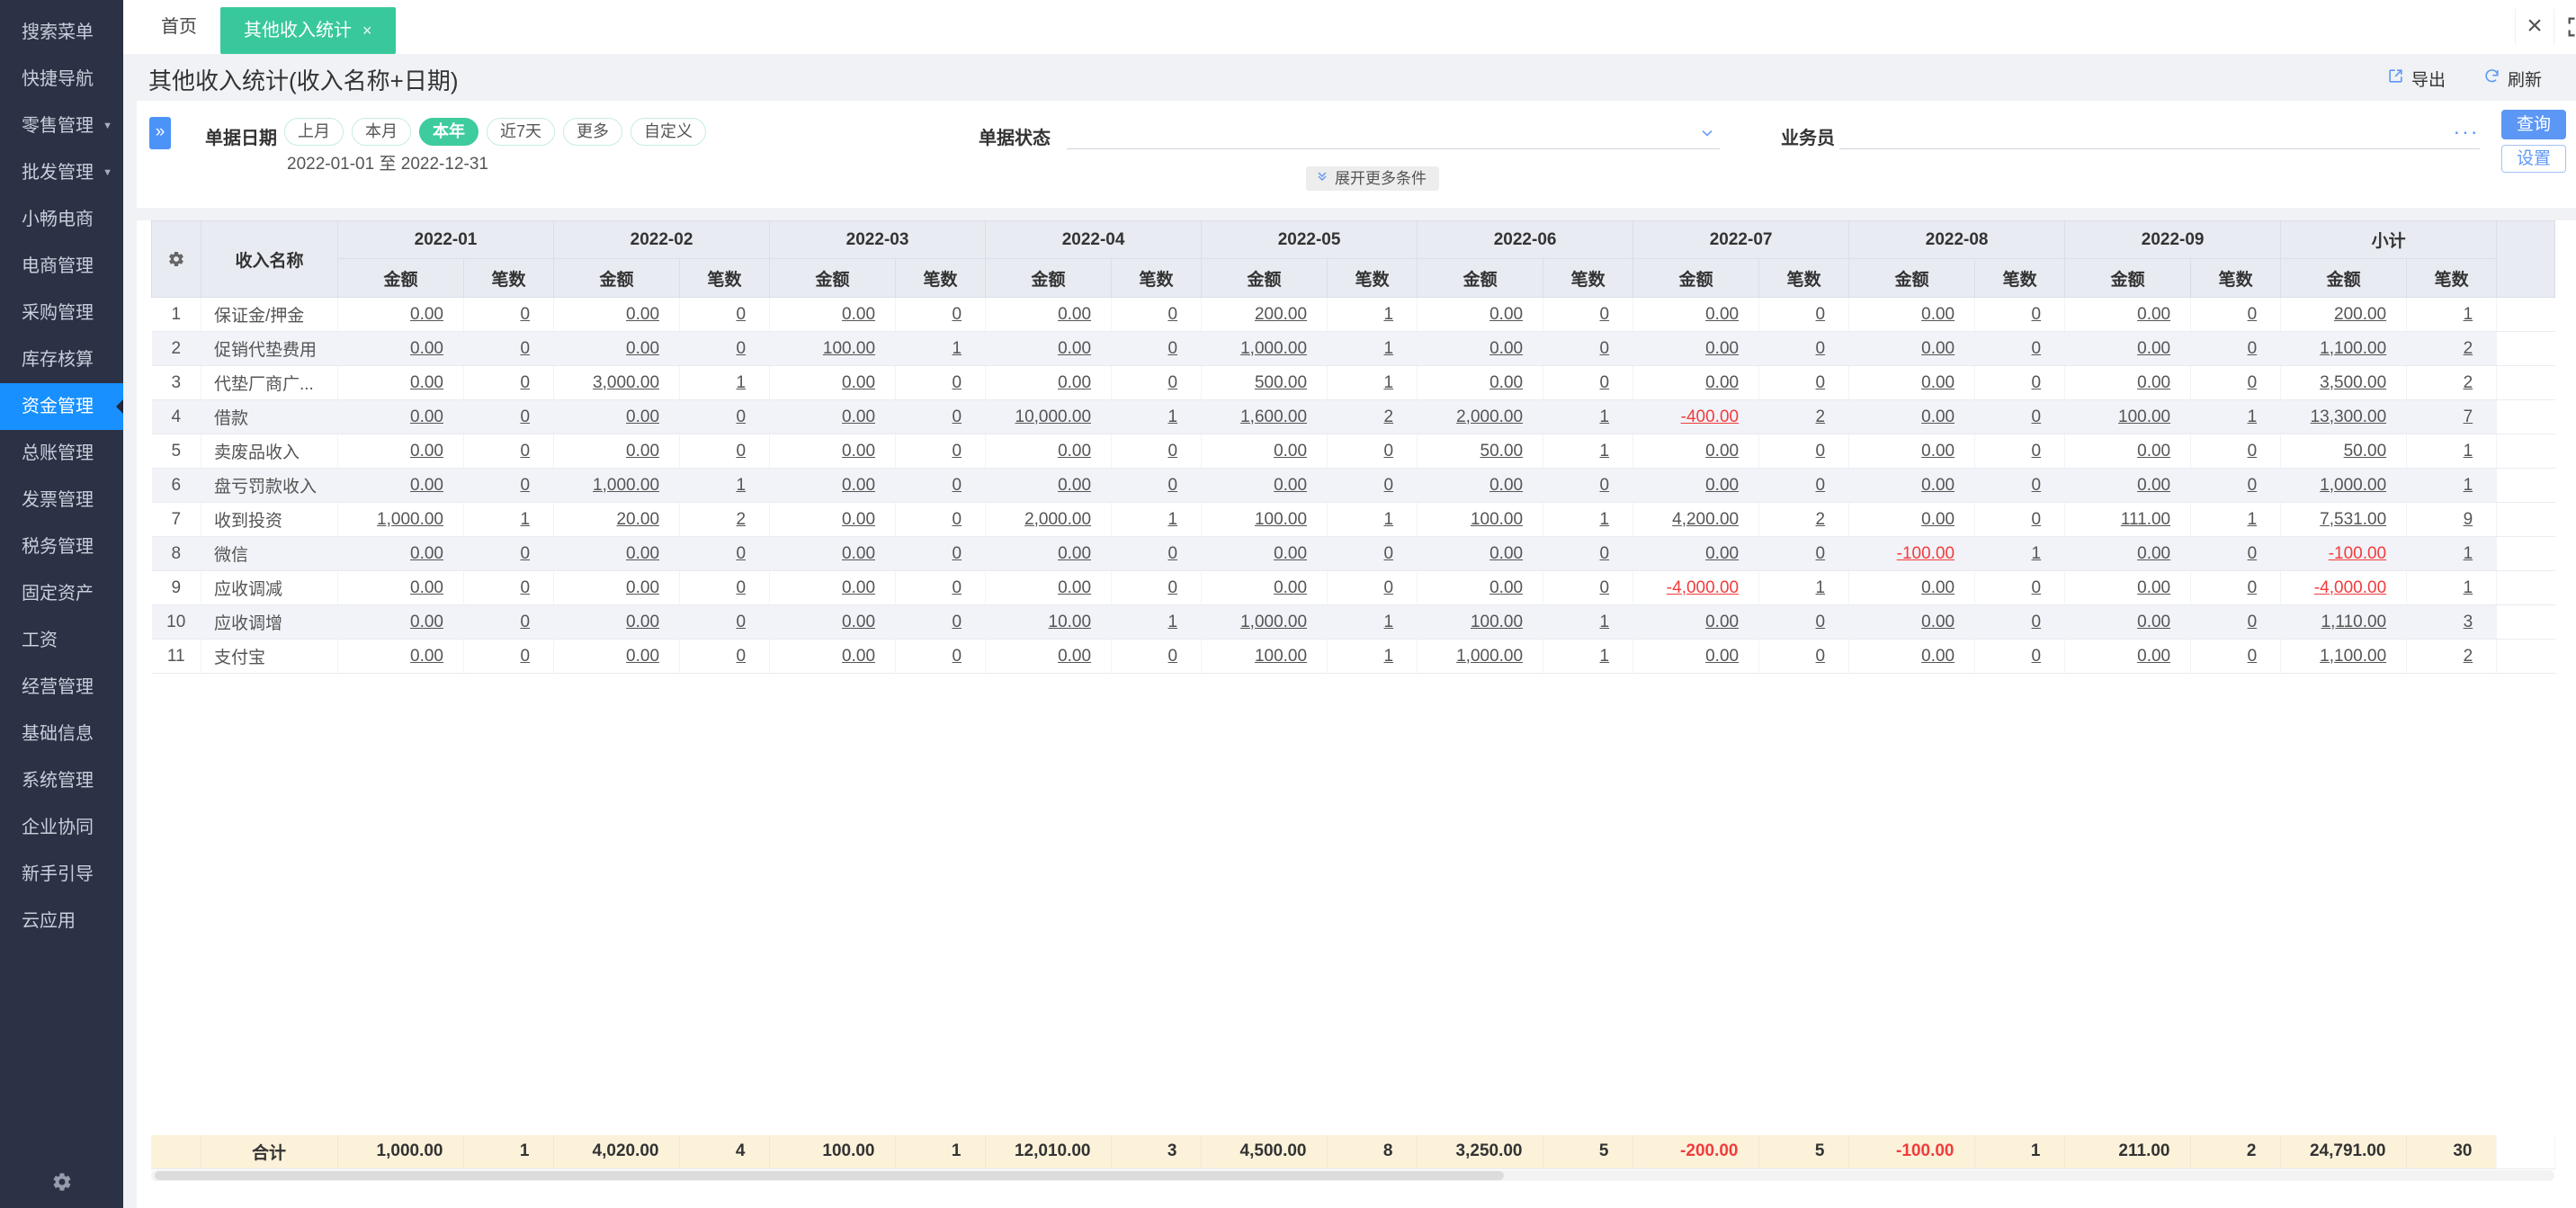 The width and height of the screenshot is (2576, 1208). I want to click on amount-link: 3,000.00, so click(626, 382).